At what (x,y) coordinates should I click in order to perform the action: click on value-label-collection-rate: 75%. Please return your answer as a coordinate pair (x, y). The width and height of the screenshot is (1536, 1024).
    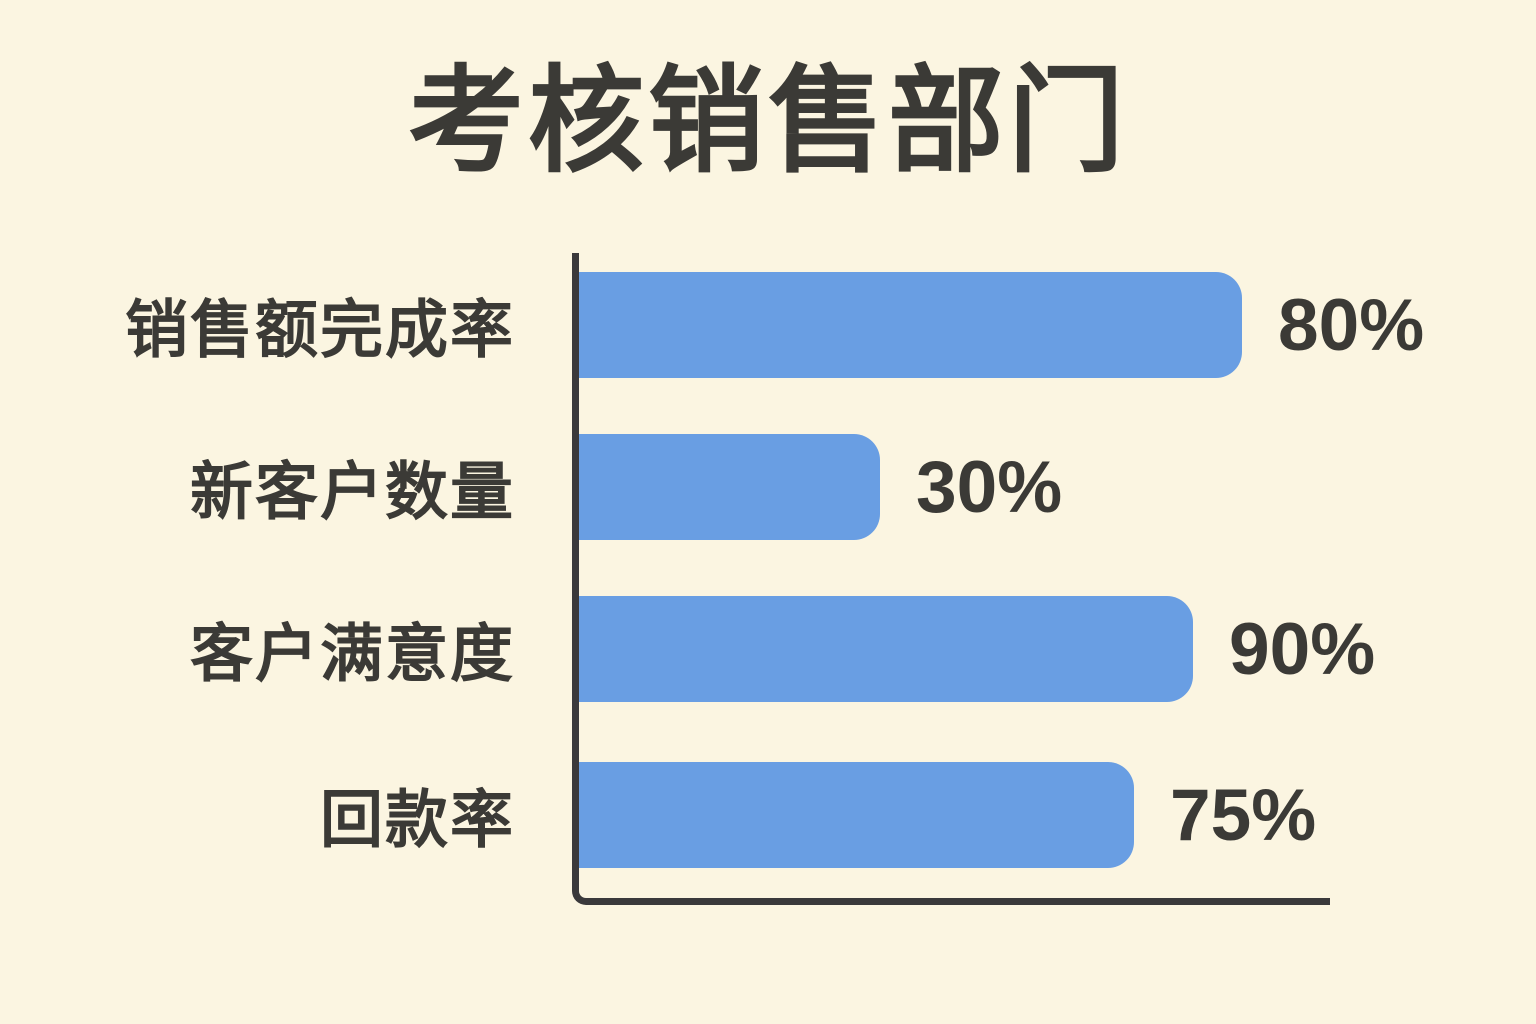
    Looking at the image, I should click on (1243, 815).